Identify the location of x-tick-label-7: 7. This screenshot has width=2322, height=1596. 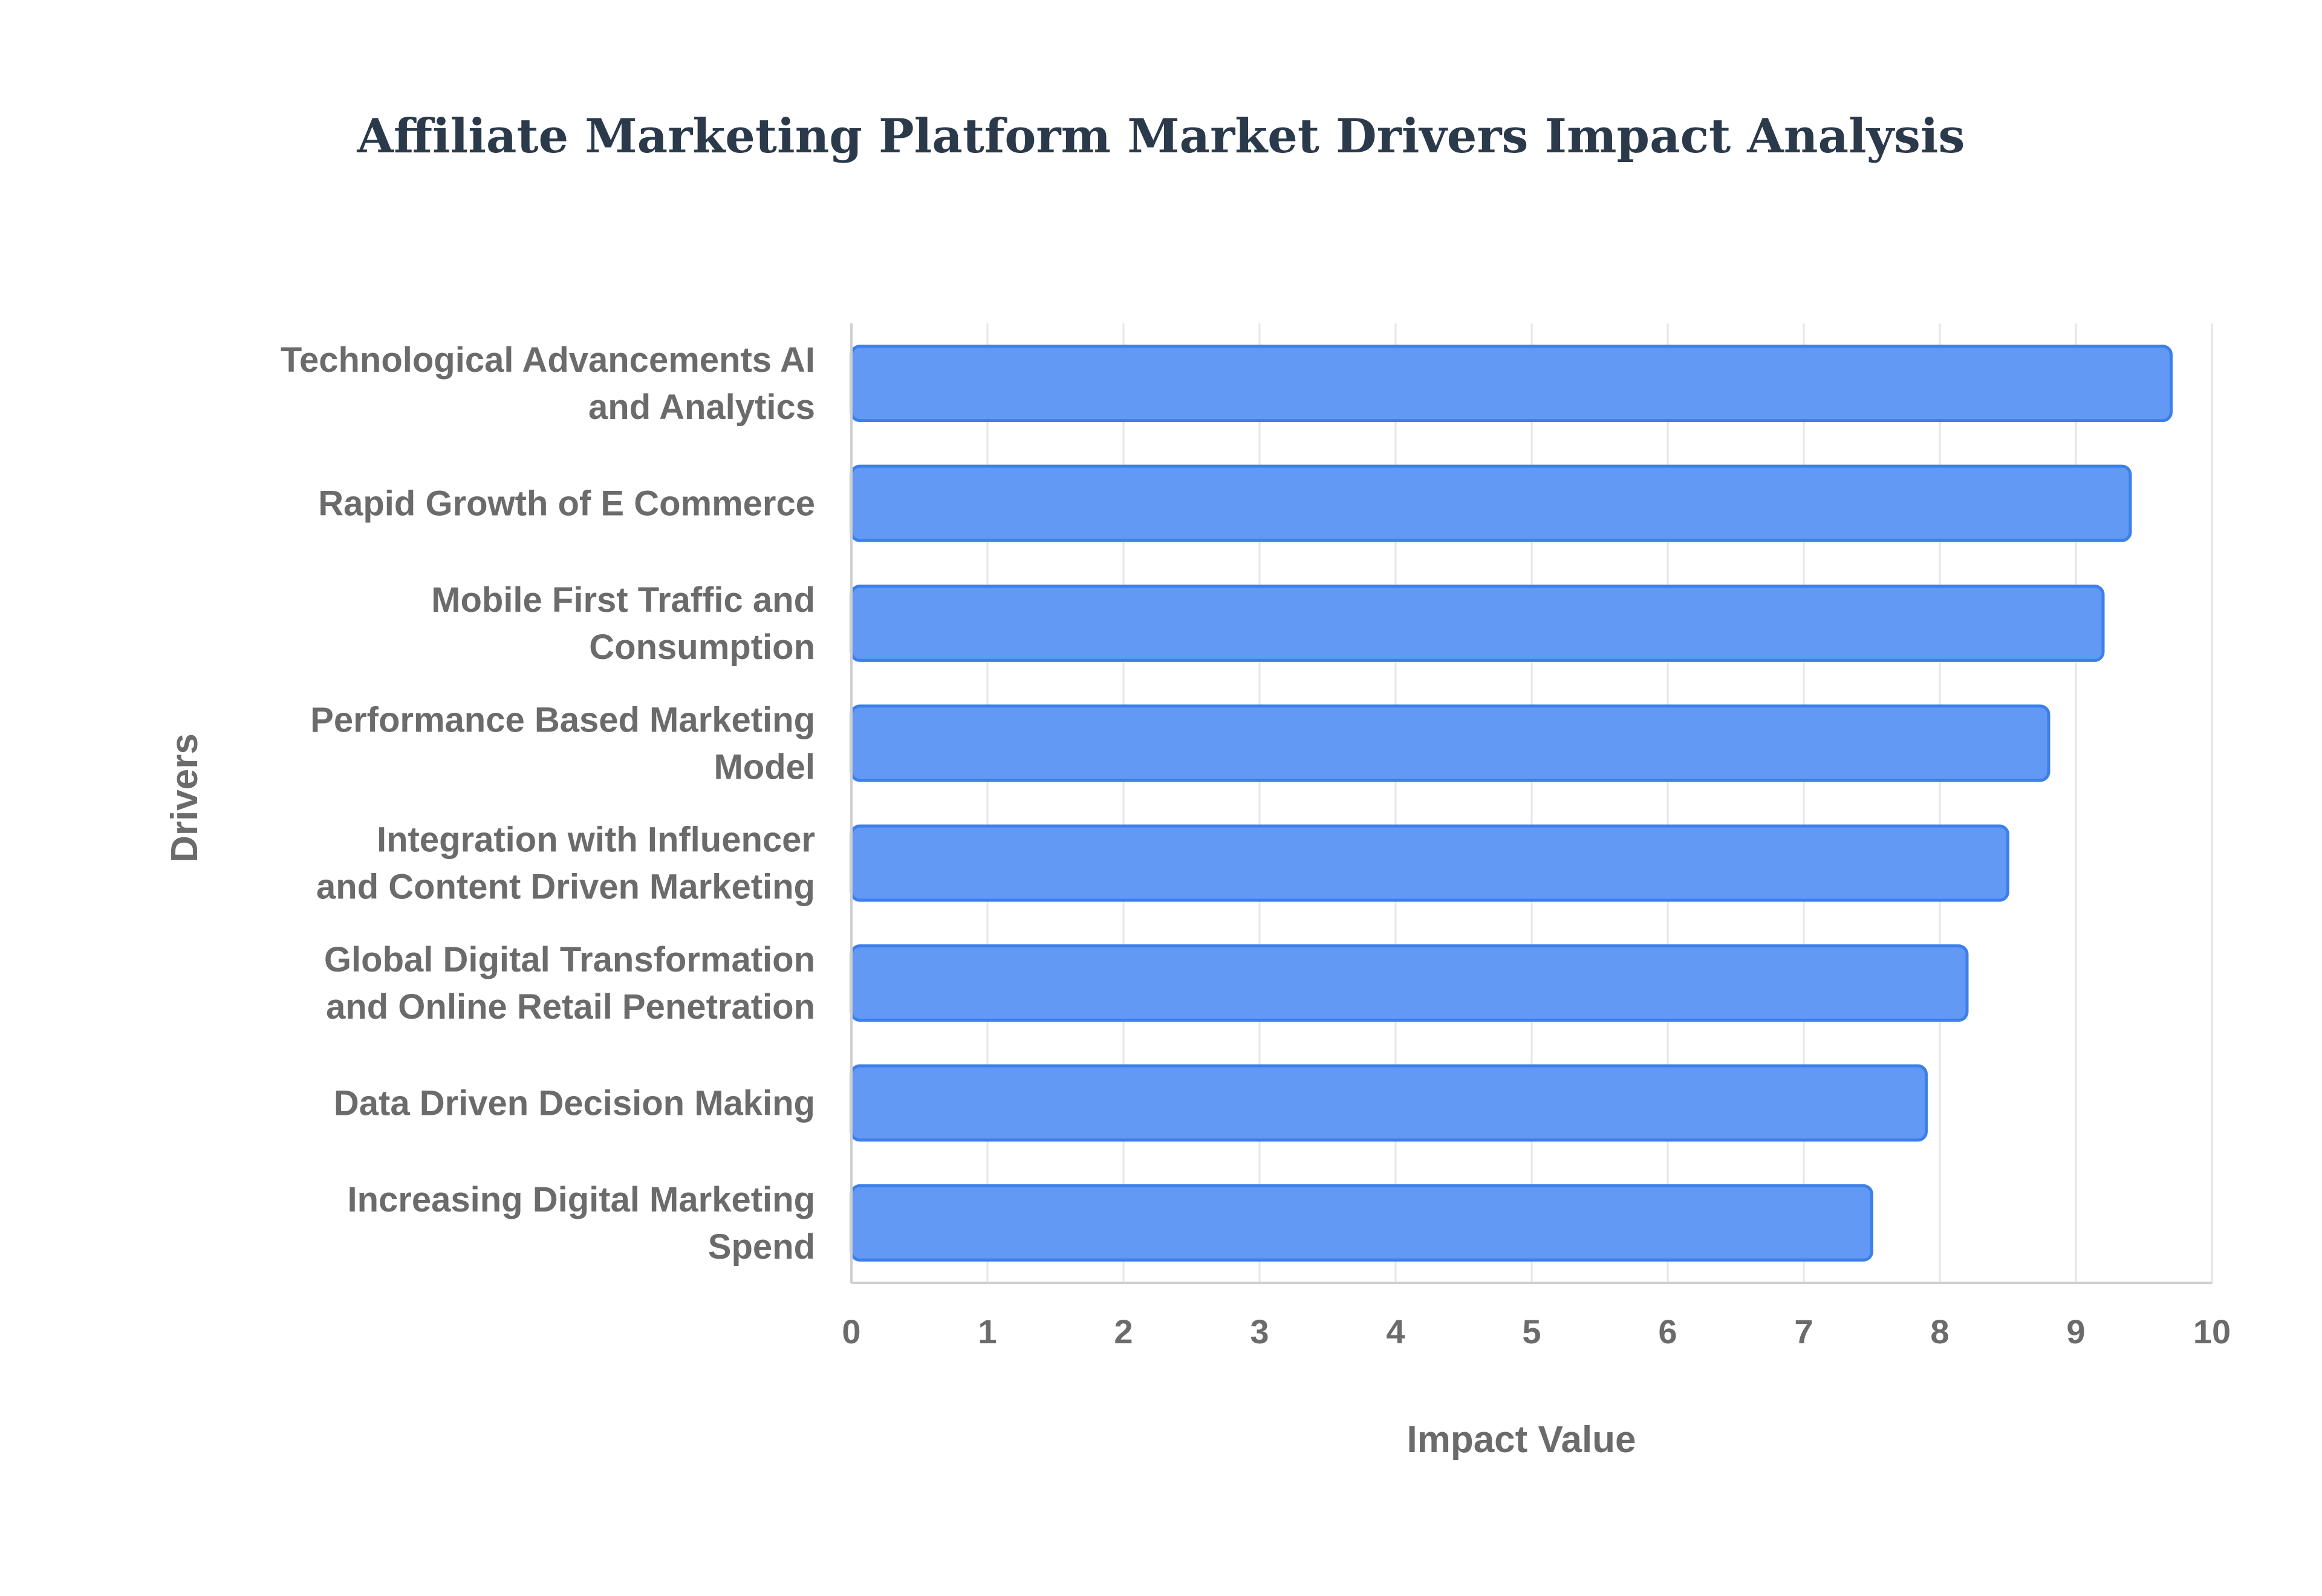
(1803, 1331).